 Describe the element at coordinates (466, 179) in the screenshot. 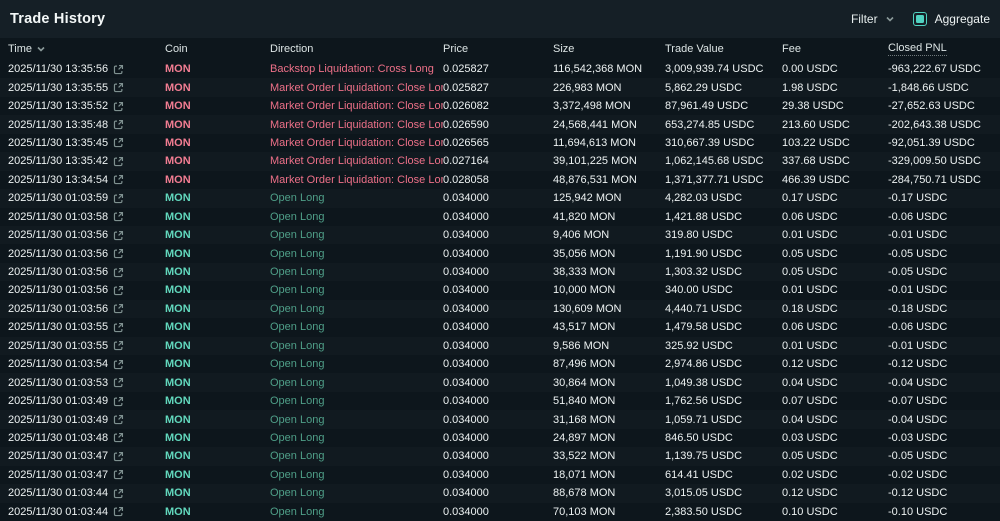

I see `price-value: 0.028058` at that location.